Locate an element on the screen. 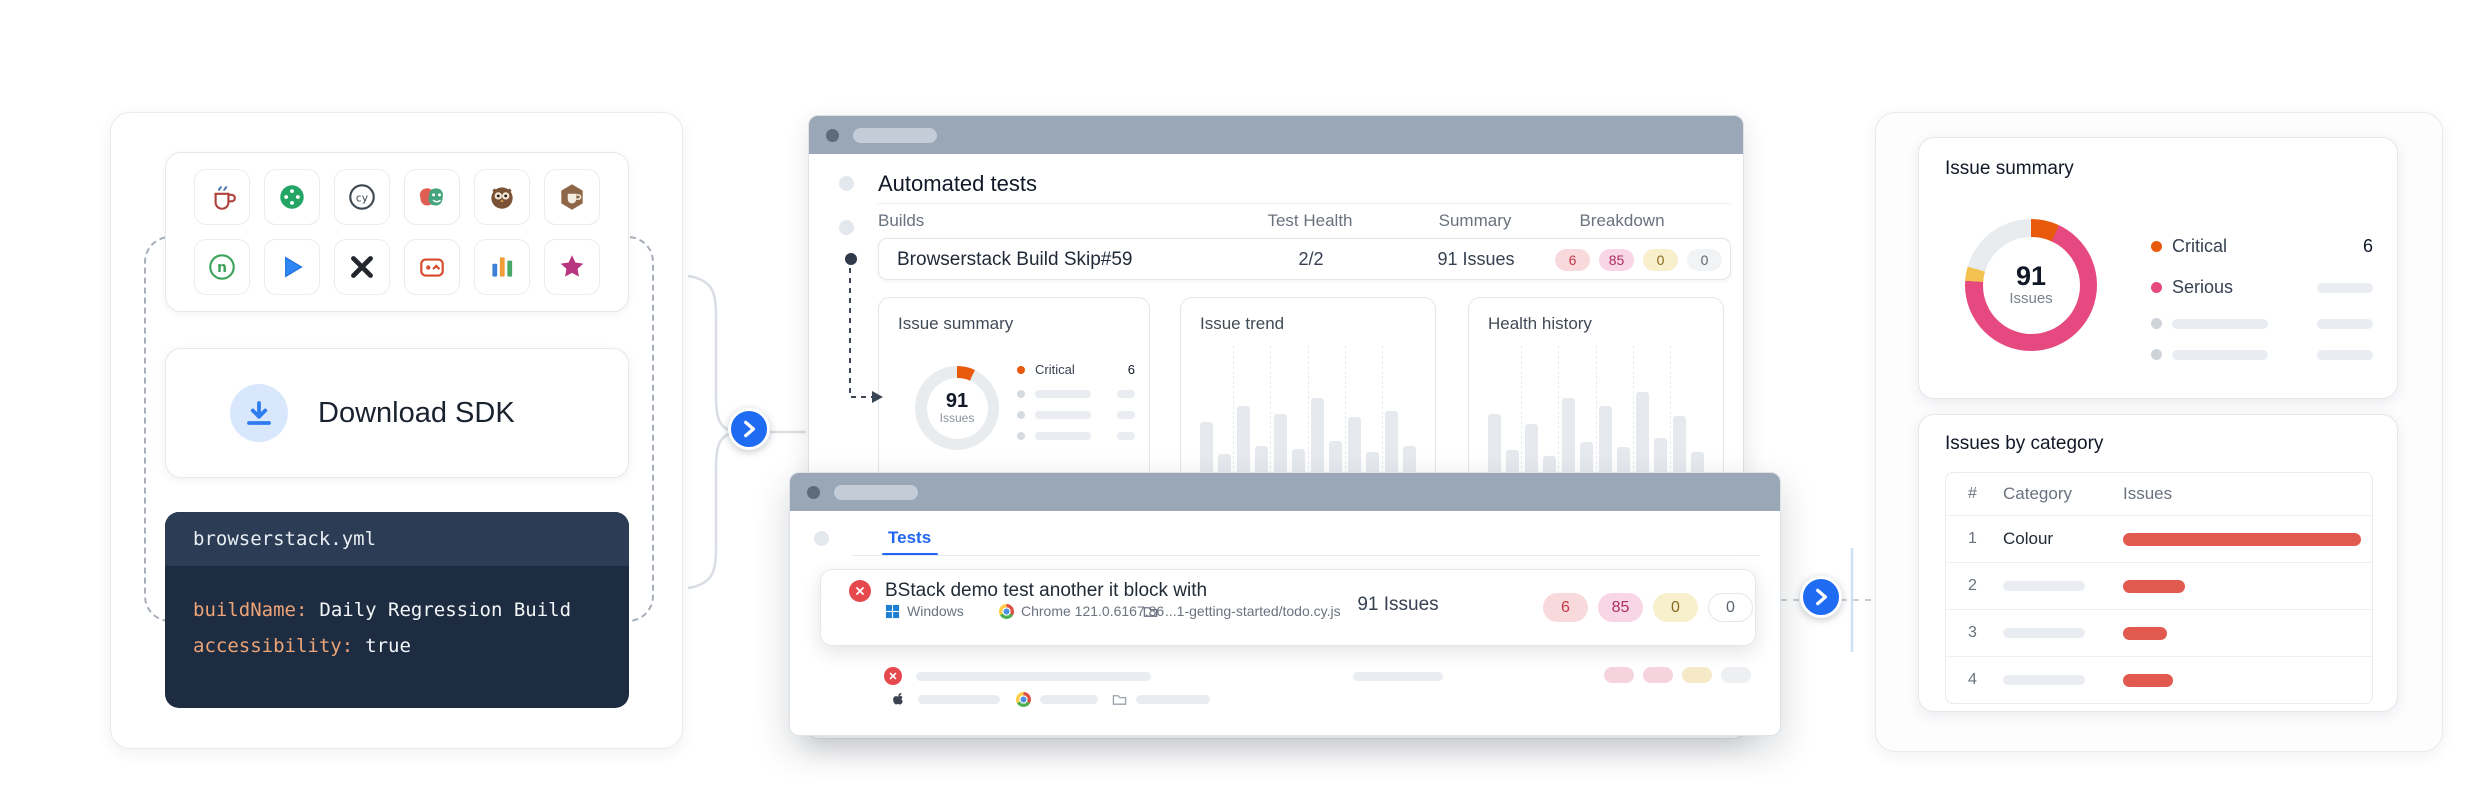 The image size is (2486, 808). flow-arrow-2-icon is located at coordinates (1821, 597).